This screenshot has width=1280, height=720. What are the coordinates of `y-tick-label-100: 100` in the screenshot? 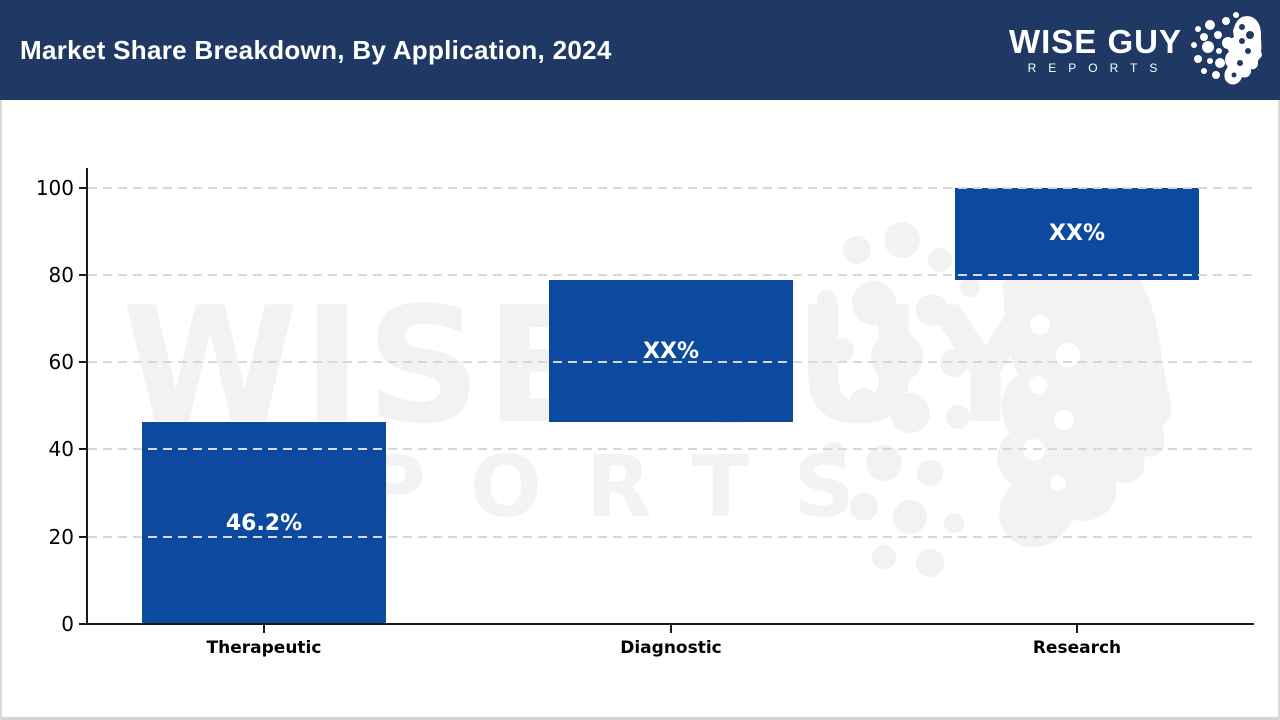 It's located at (54, 187).